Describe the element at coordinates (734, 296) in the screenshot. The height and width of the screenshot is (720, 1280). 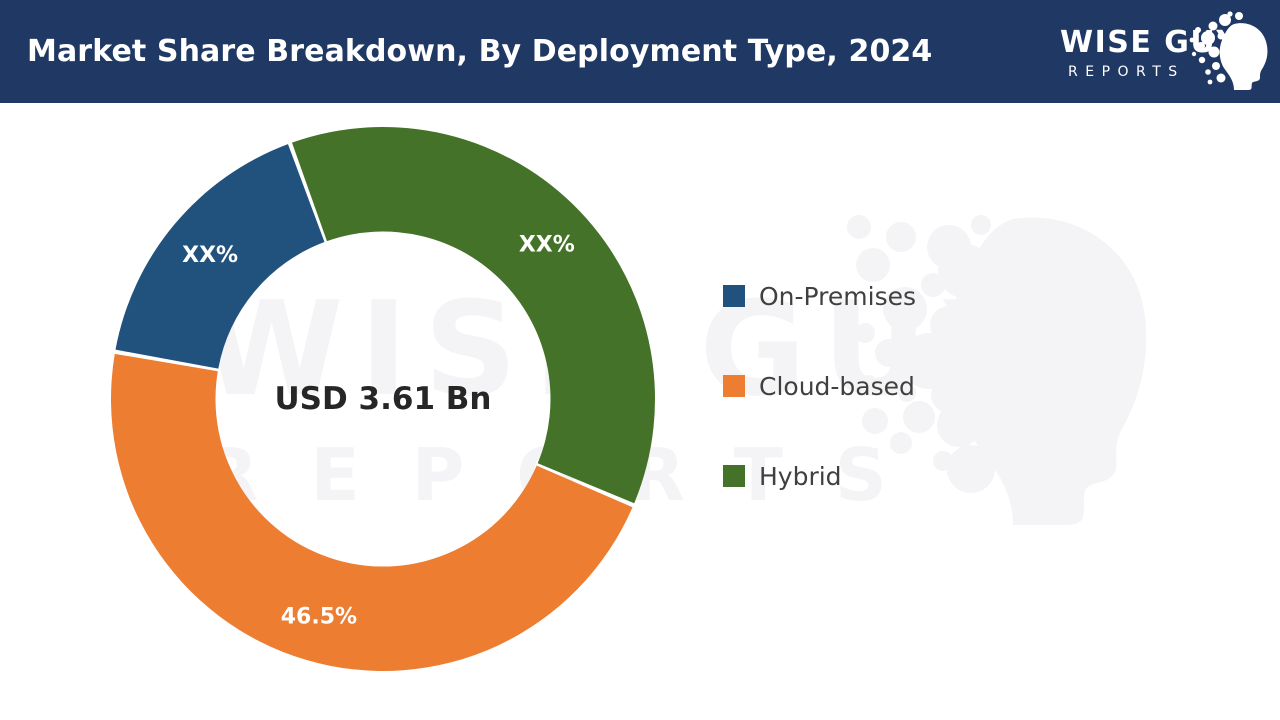
I see `legend-swatch-on-premises` at that location.